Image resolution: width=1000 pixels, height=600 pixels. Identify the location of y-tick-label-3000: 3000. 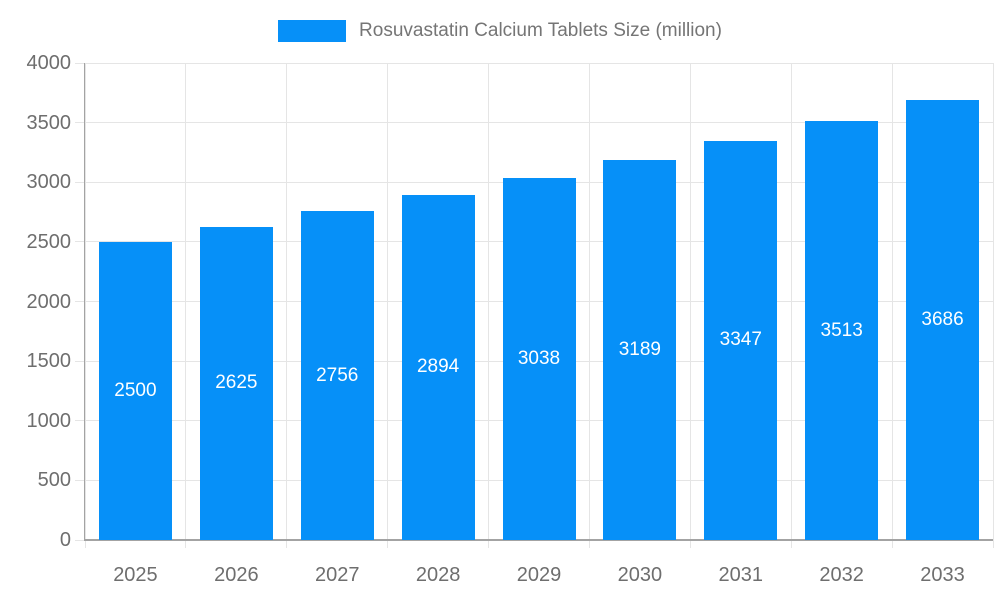
(49, 182).